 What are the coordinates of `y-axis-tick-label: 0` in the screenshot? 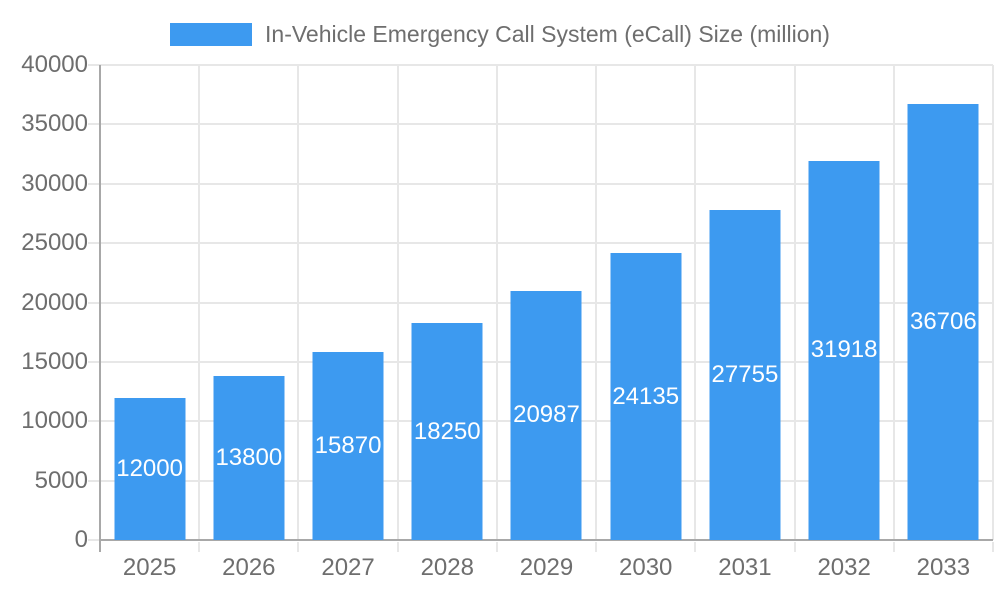 It's located at (81, 539).